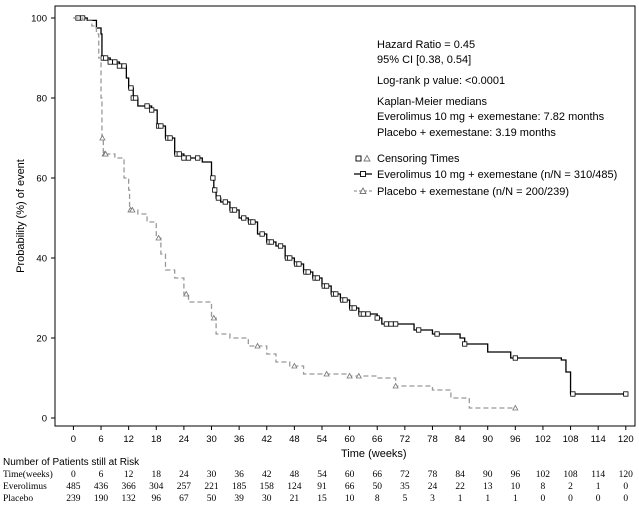  What do you see at coordinates (405, 475) in the screenshot?
I see `risk-cell-time: 72` at bounding box center [405, 475].